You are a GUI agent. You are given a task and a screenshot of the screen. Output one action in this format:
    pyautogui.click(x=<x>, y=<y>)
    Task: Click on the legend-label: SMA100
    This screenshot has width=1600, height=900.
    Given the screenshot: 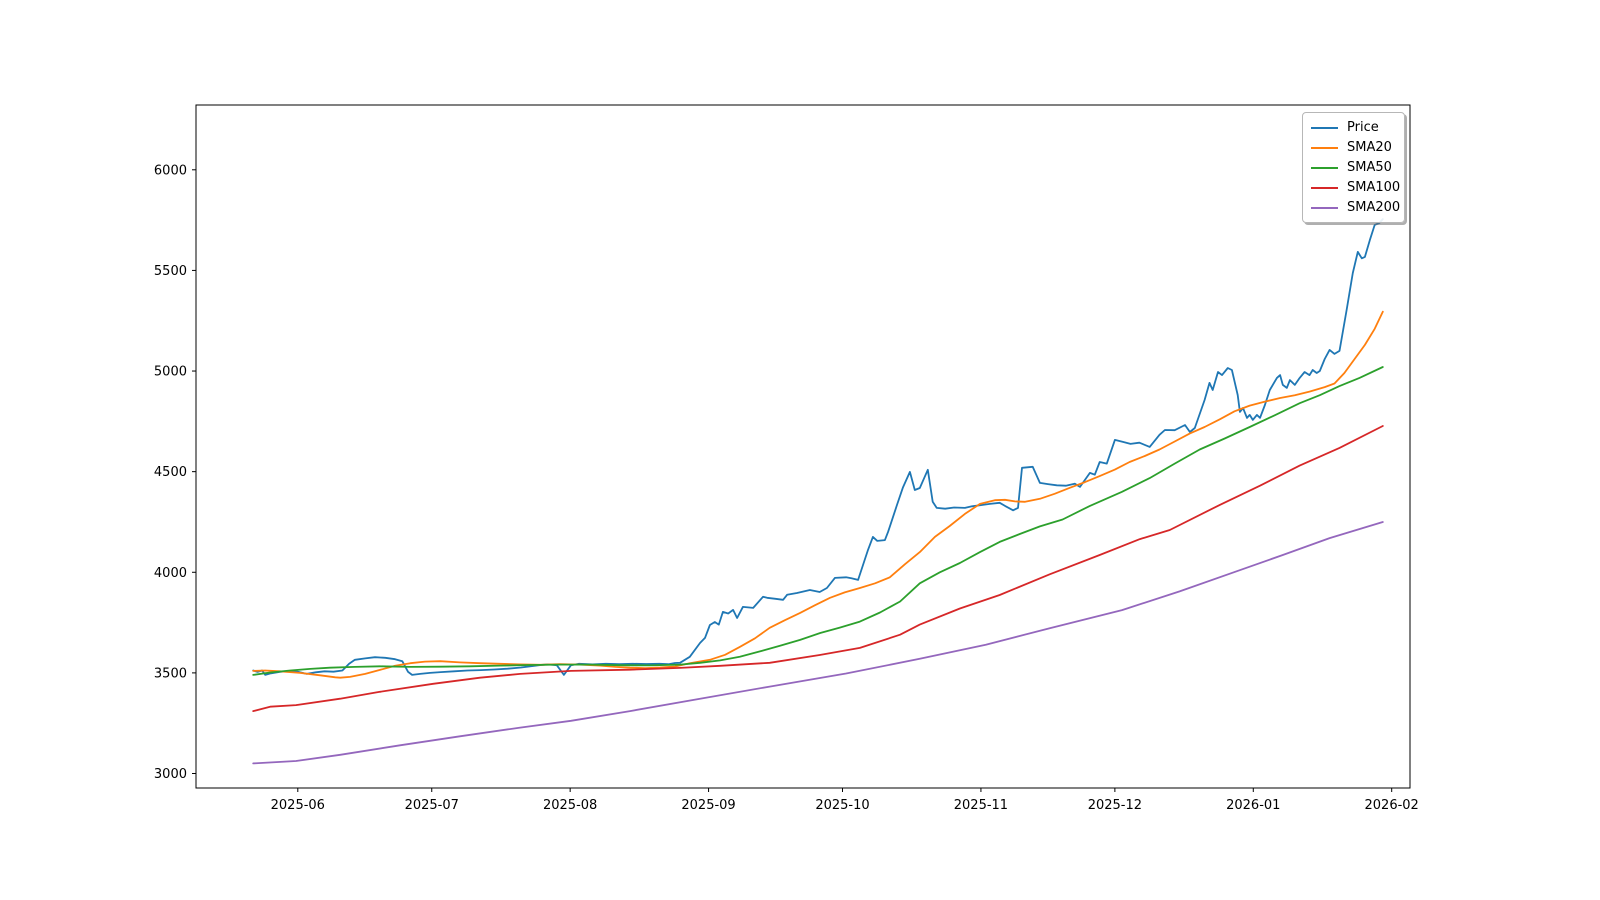 What is the action you would take?
    pyautogui.click(x=1374, y=187)
    